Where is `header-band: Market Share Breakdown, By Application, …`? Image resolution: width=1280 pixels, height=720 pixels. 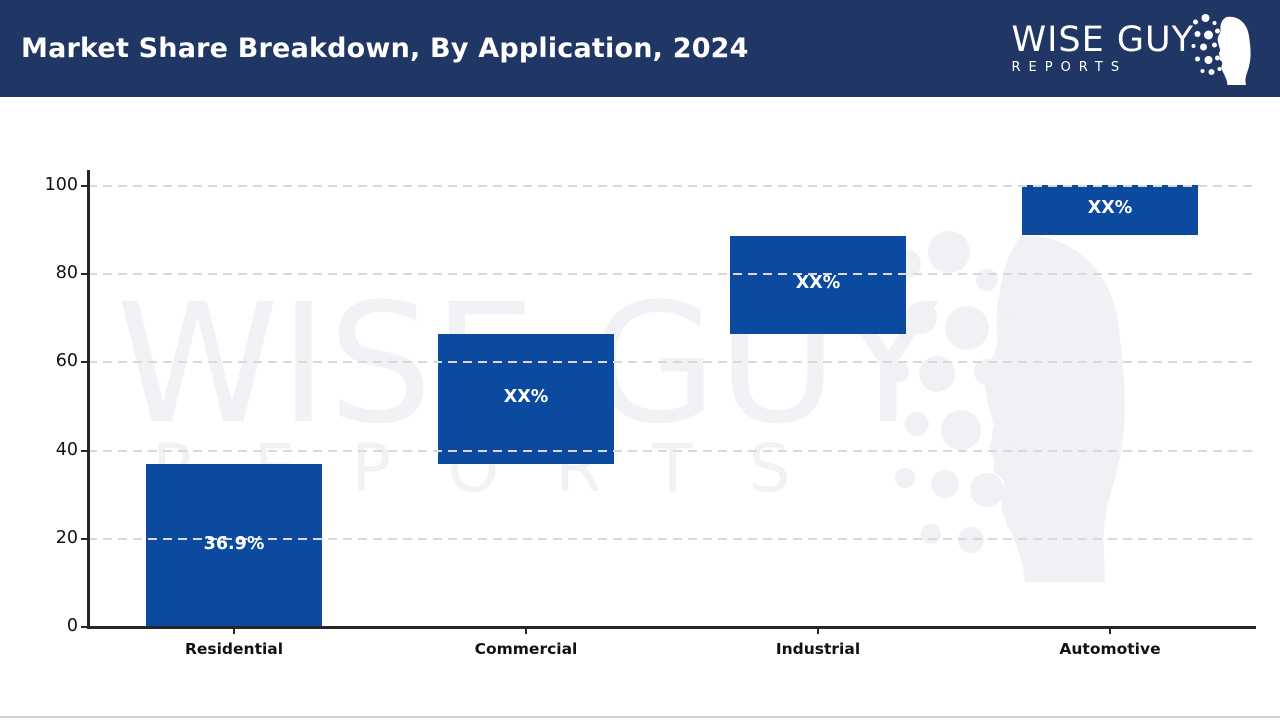
header-band: Market Share Breakdown, By Application, … is located at coordinates (640, 48).